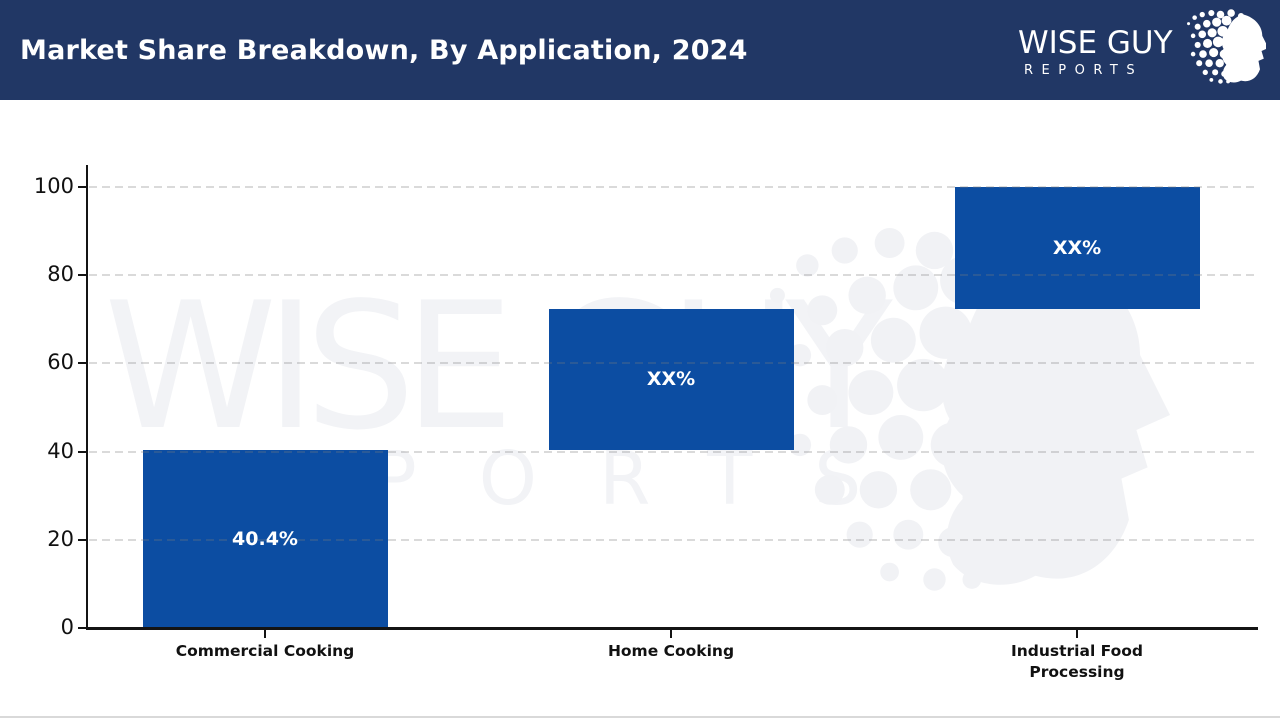  Describe the element at coordinates (60, 362) in the screenshot. I see `y-tick-label: 60` at that location.